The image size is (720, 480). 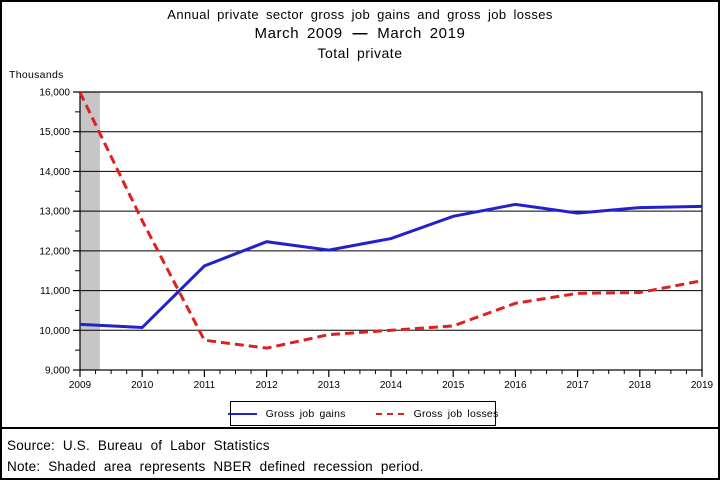 What do you see at coordinates (421, 33) in the screenshot?
I see `subtitle-right: March 2019` at bounding box center [421, 33].